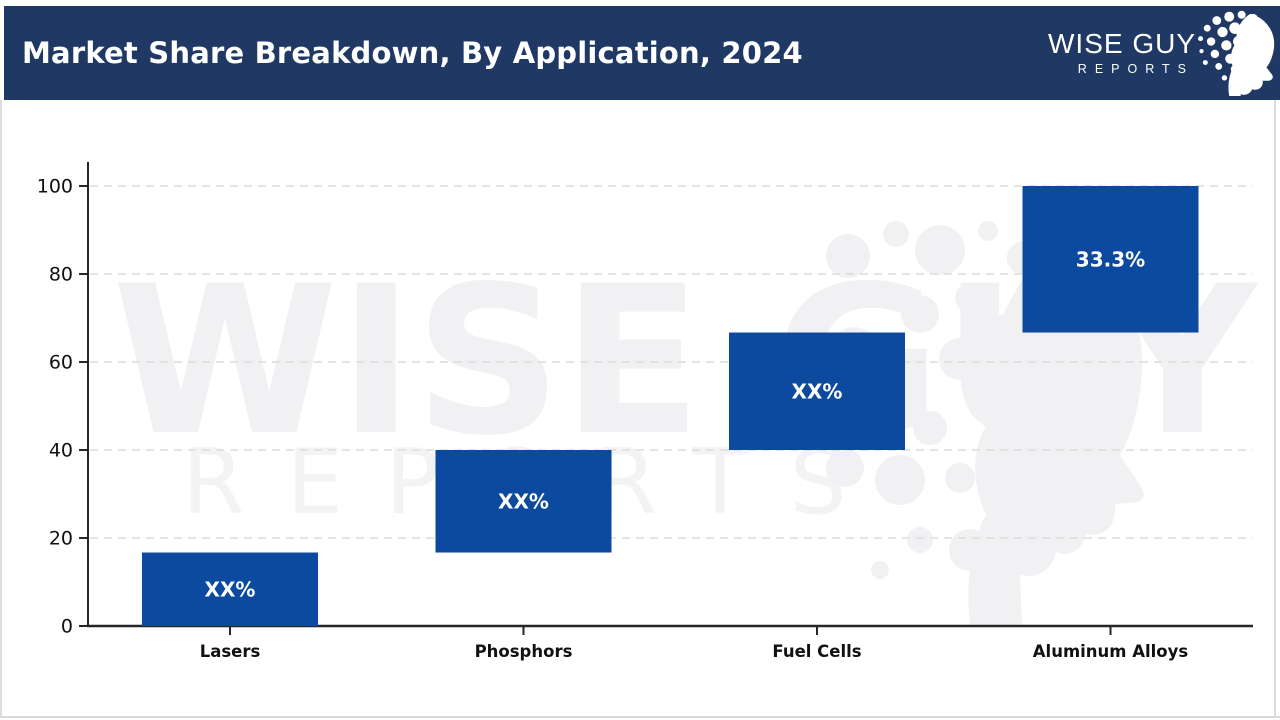 The image size is (1280, 720). What do you see at coordinates (1135, 69) in the screenshot?
I see `logo-subtext: REPORTS` at bounding box center [1135, 69].